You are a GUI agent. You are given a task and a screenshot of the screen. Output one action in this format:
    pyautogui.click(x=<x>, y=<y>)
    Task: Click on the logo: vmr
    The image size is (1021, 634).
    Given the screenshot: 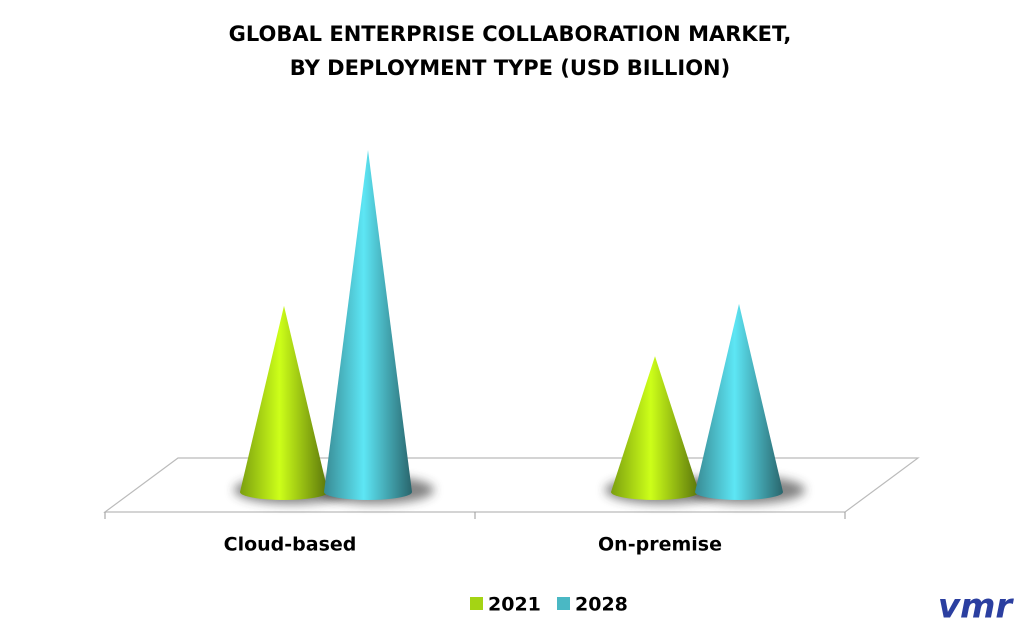 What is the action you would take?
    pyautogui.click(x=976, y=607)
    